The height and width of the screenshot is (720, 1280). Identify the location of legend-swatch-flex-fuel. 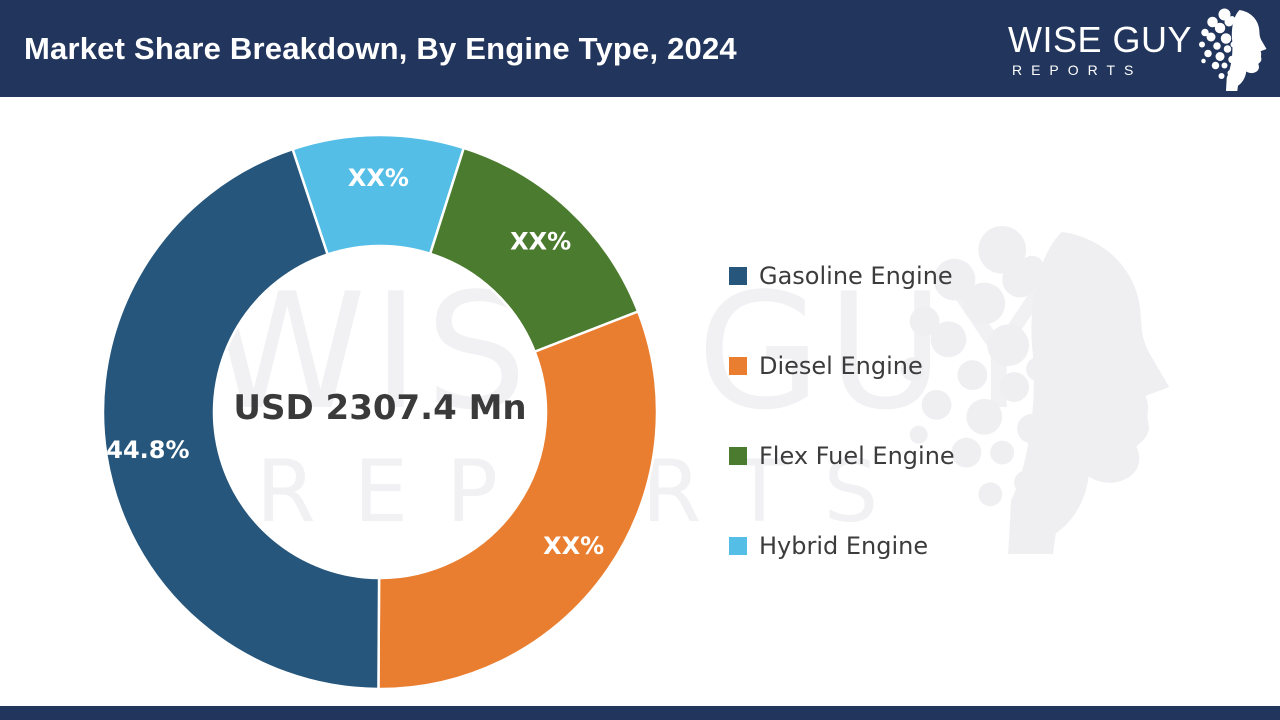
(738, 456).